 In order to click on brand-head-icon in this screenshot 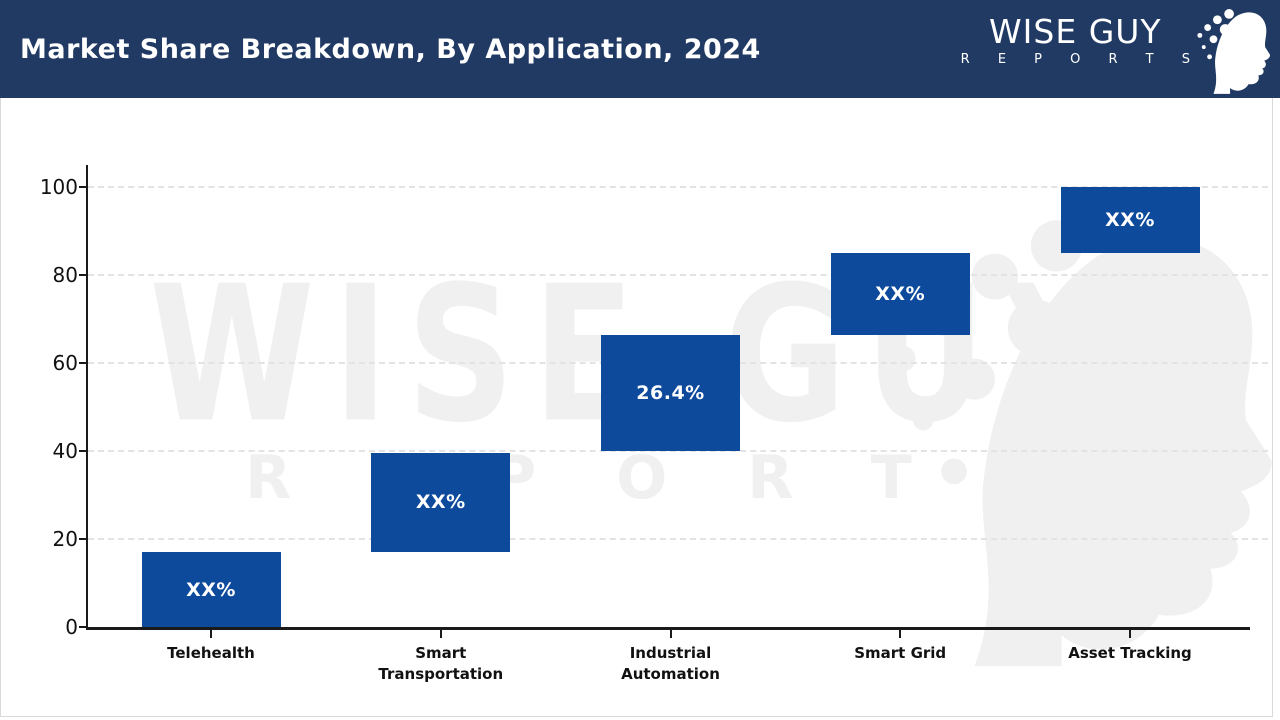, I will do `click(1234, 51)`.